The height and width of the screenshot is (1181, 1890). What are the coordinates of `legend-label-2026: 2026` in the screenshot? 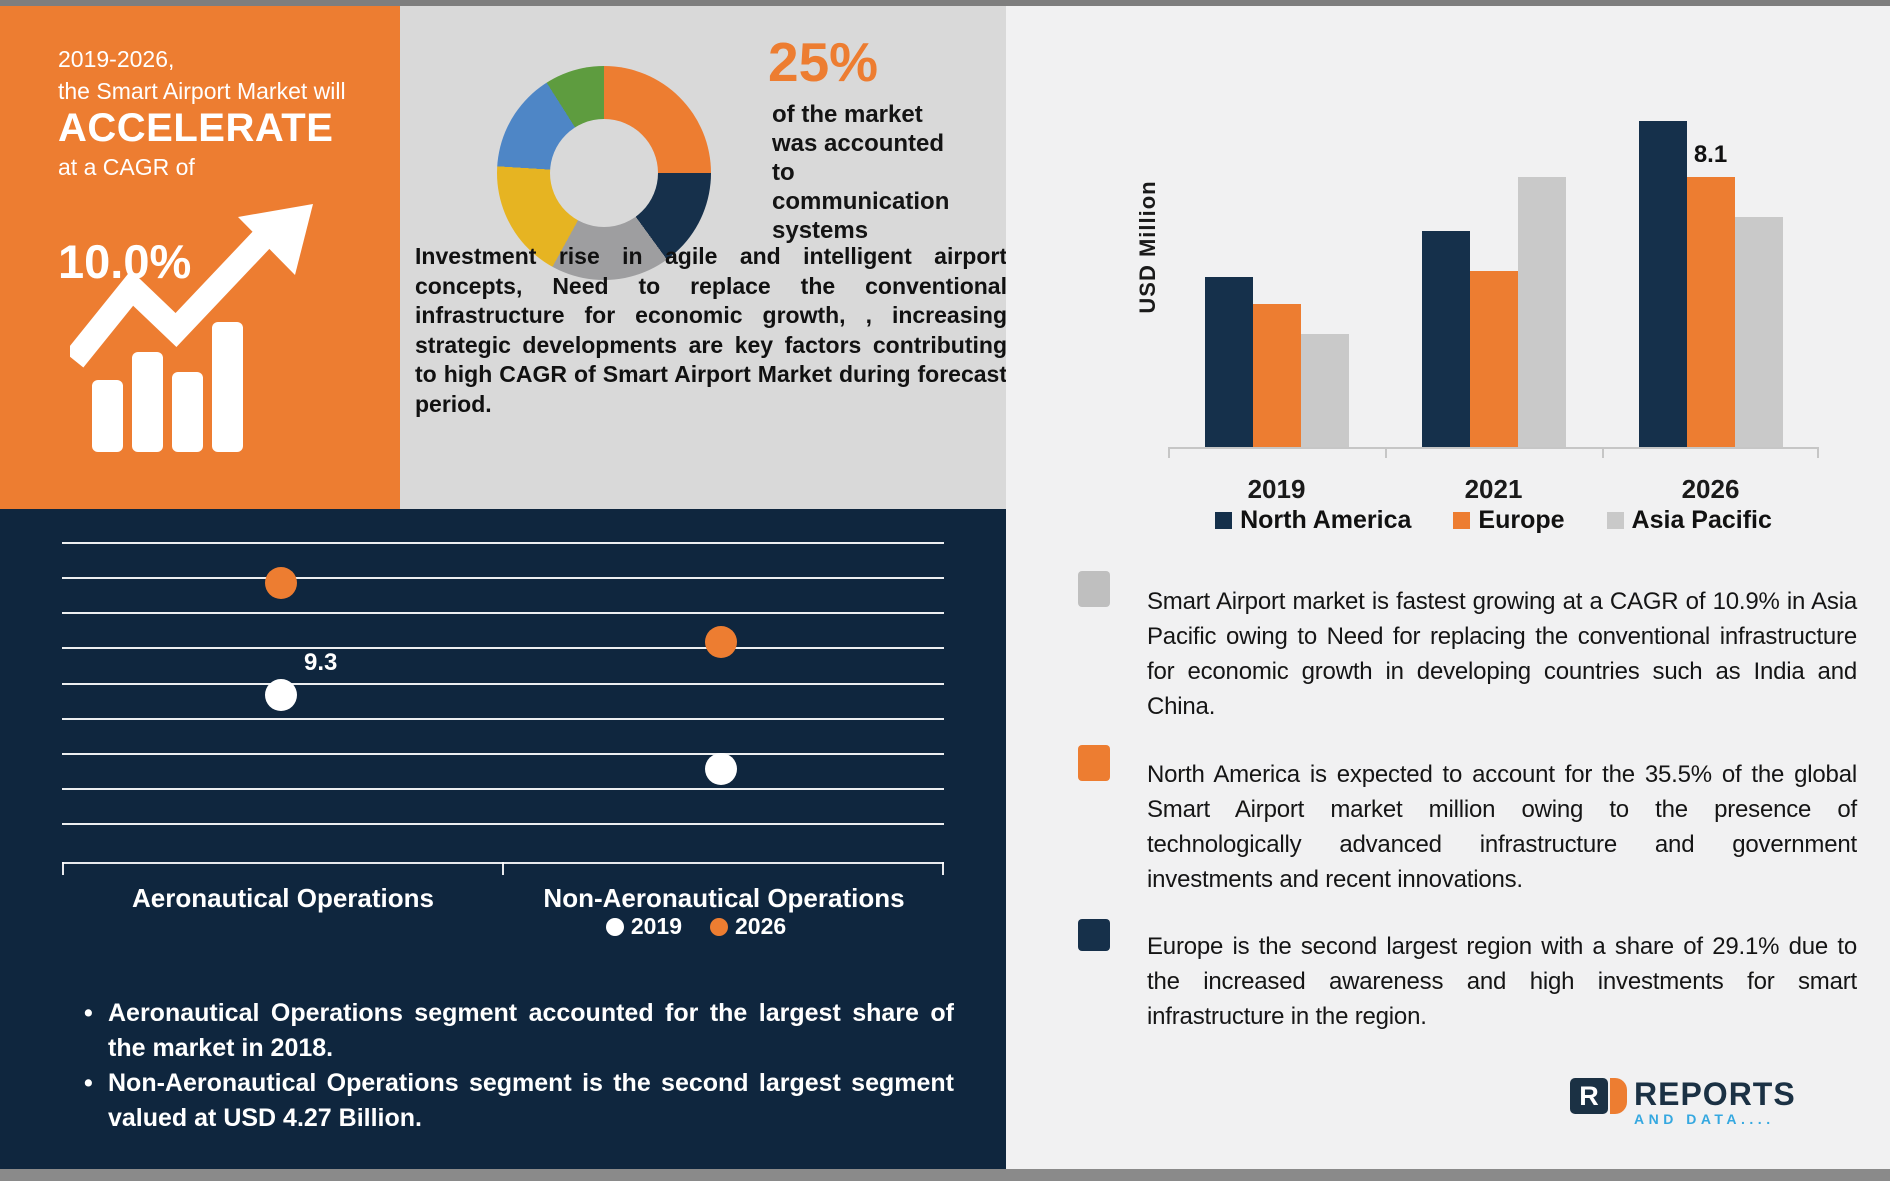 It's located at (761, 926).